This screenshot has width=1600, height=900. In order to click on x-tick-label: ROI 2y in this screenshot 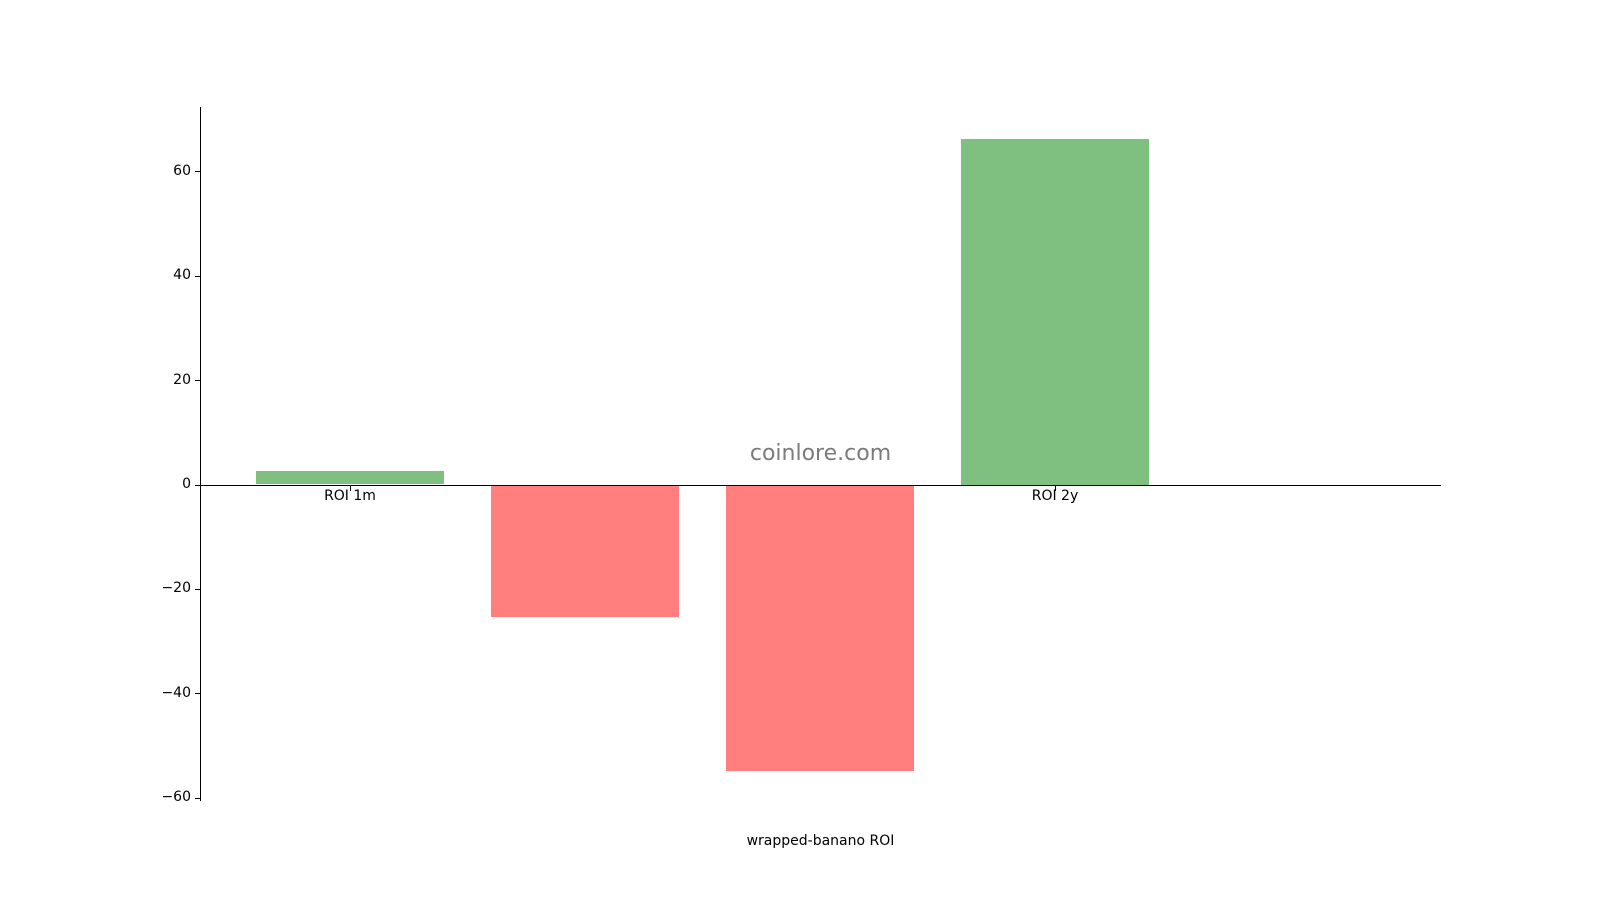, I will do `click(1055, 496)`.